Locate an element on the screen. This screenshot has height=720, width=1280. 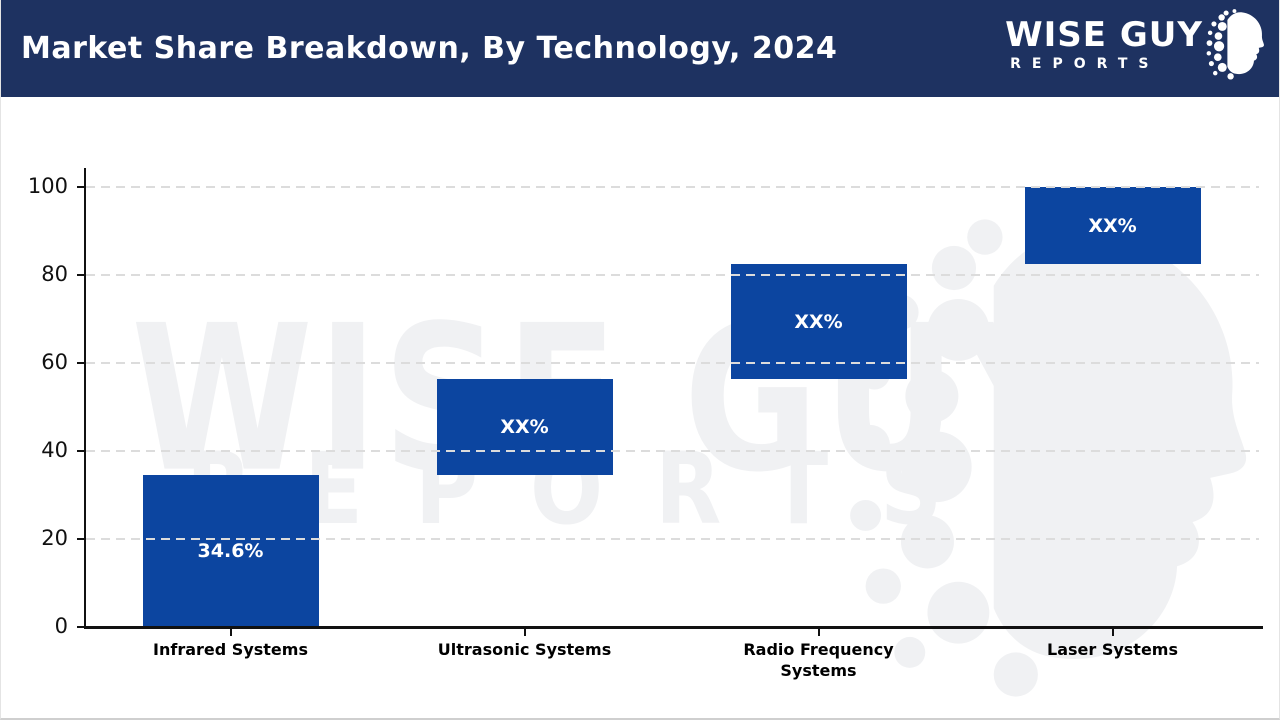
bar-infrared-systems: 34.6% is located at coordinates (230, 550).